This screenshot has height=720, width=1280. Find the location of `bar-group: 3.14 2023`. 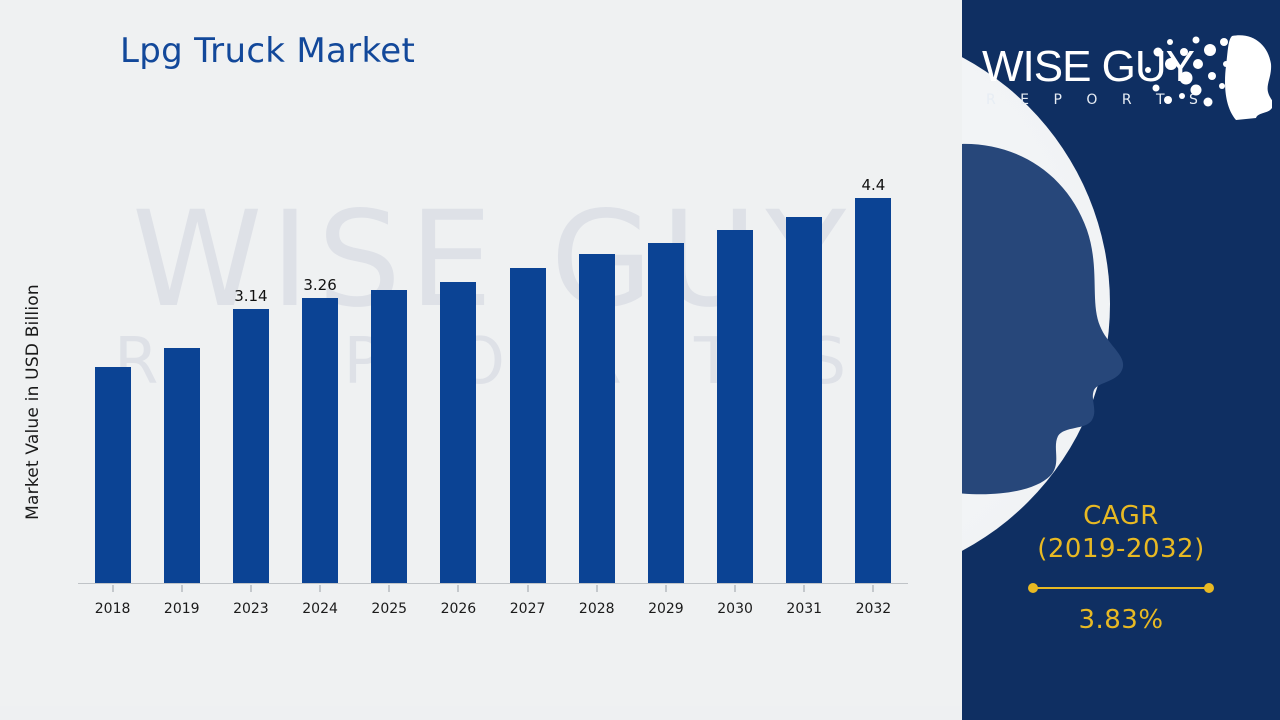

bar-group: 3.14 2023 is located at coordinates (250, 383).